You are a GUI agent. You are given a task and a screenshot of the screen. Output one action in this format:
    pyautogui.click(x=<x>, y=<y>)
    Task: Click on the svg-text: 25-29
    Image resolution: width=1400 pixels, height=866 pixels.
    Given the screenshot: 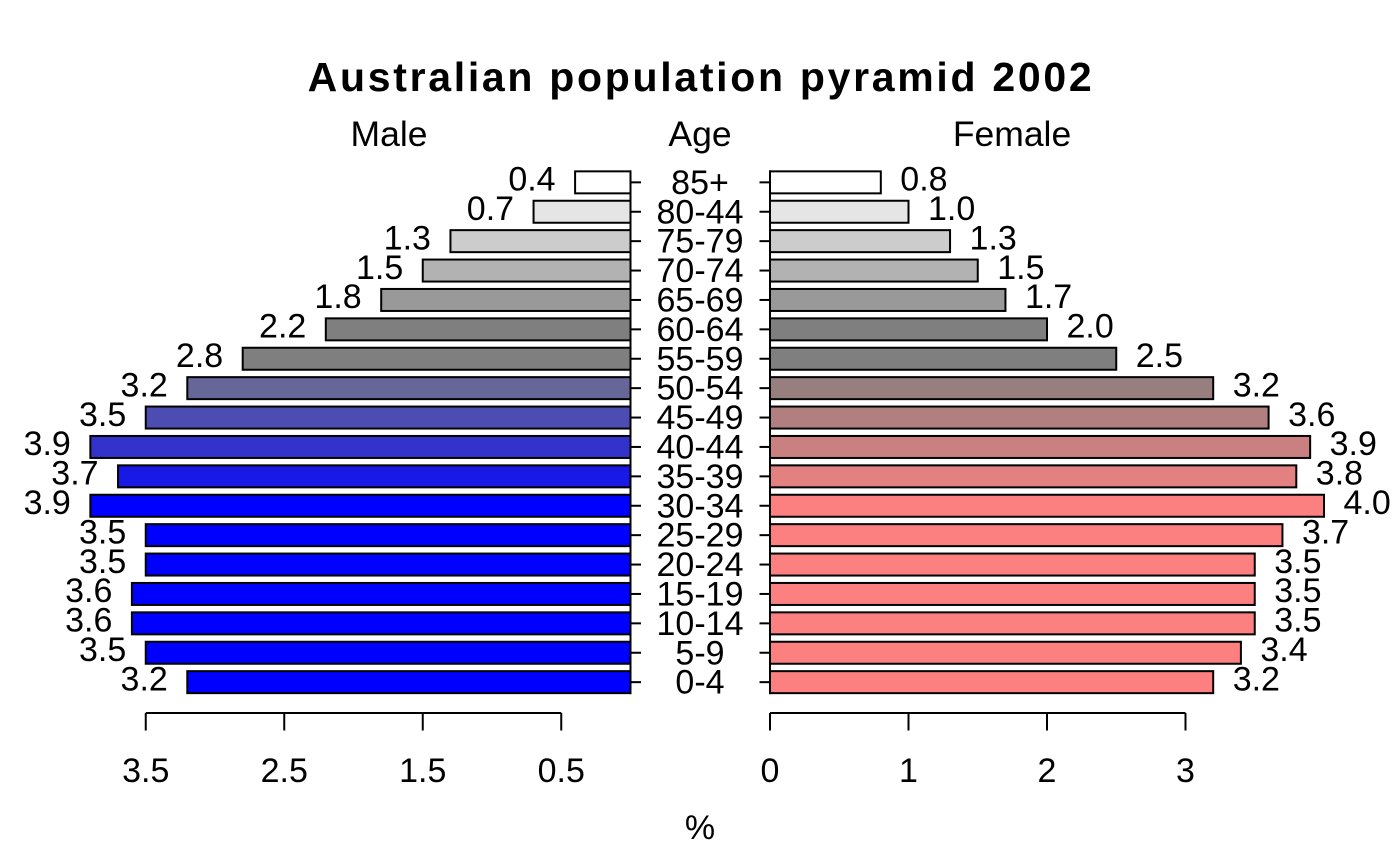 What is the action you would take?
    pyautogui.click(x=700, y=536)
    